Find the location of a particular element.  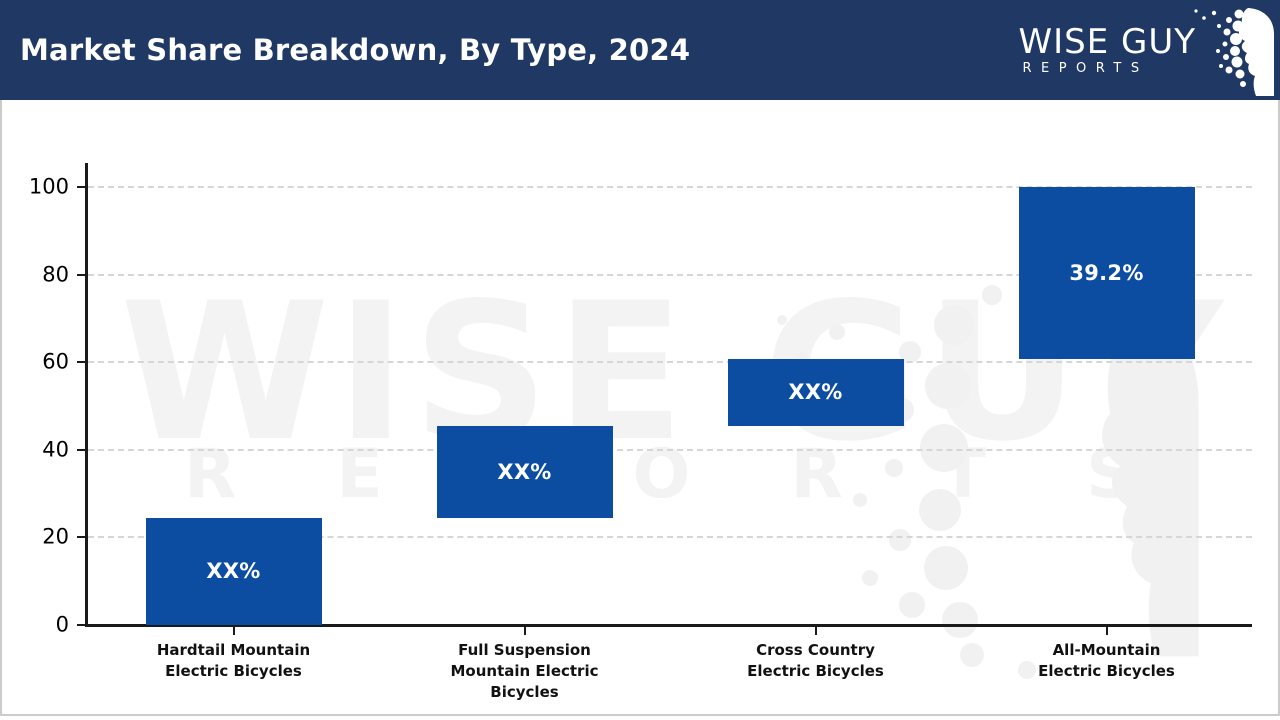

x-category-label-line: Cross Country is located at coordinates (815, 650).